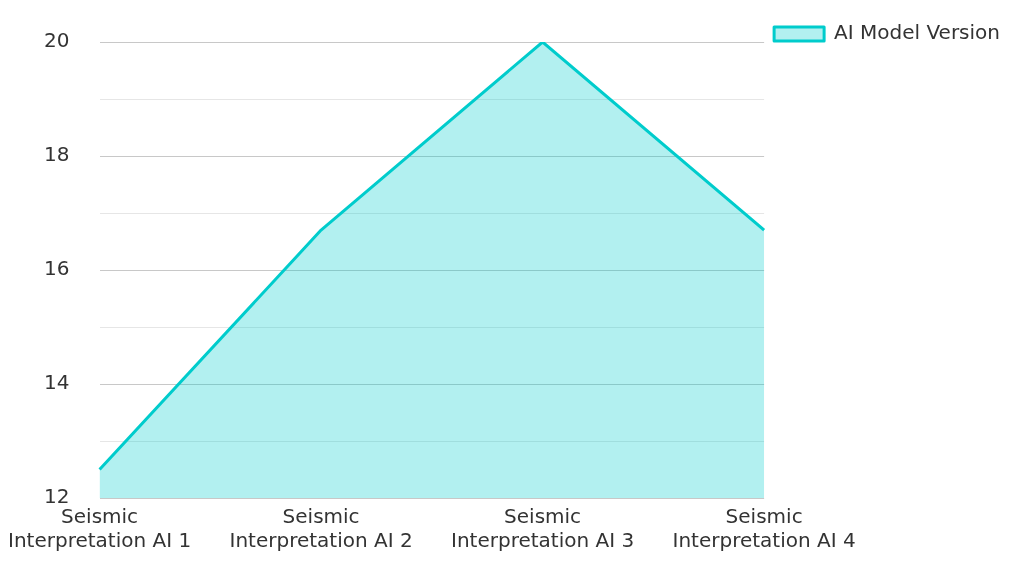 Image resolution: width=1010 pixels, height=566 pixels. What do you see at coordinates (57, 268) in the screenshot?
I see `y-tick-label: 16` at bounding box center [57, 268].